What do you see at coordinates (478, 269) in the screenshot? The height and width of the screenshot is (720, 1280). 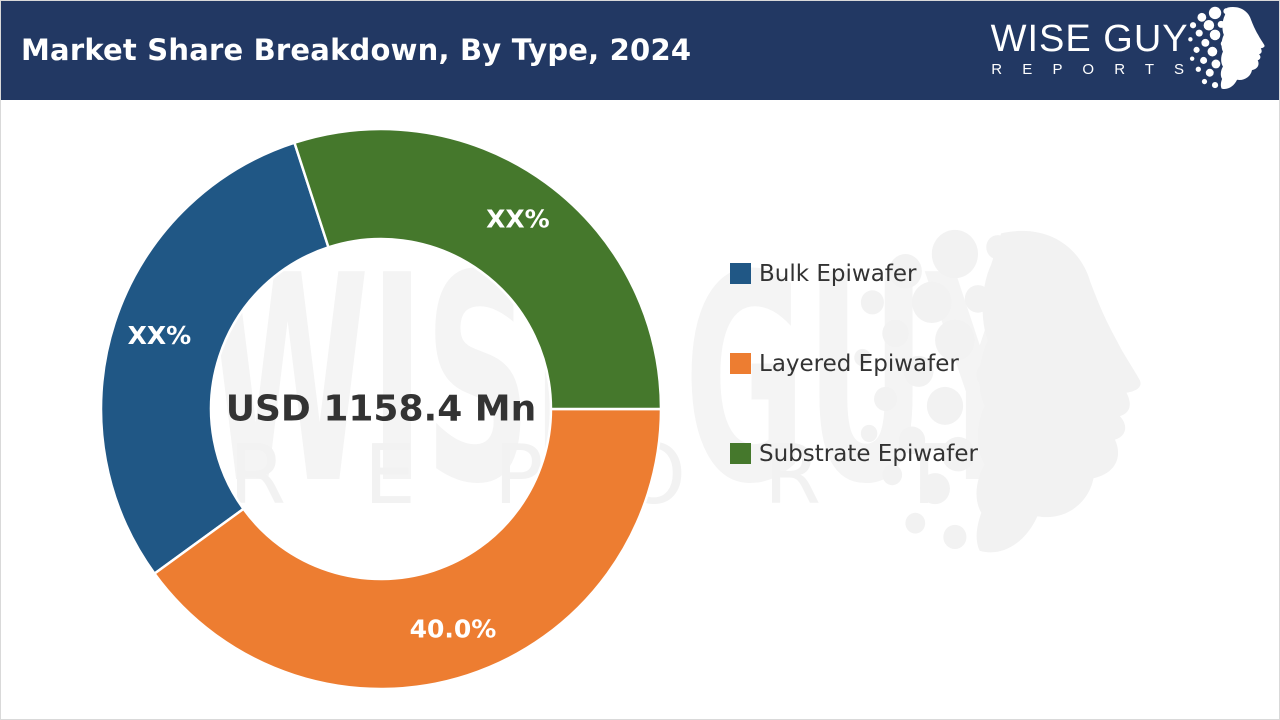 I see `donut-slice-substrate-epiwafer` at bounding box center [478, 269].